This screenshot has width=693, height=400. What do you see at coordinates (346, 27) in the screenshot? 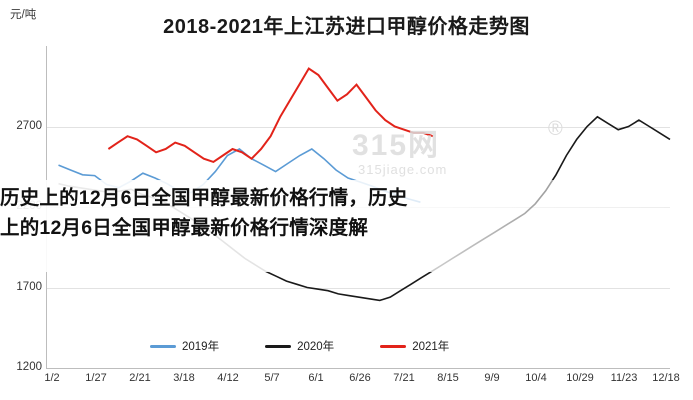
I see `chart-title: 2018-2021年上江苏进口甲醇价格走势图` at bounding box center [346, 27].